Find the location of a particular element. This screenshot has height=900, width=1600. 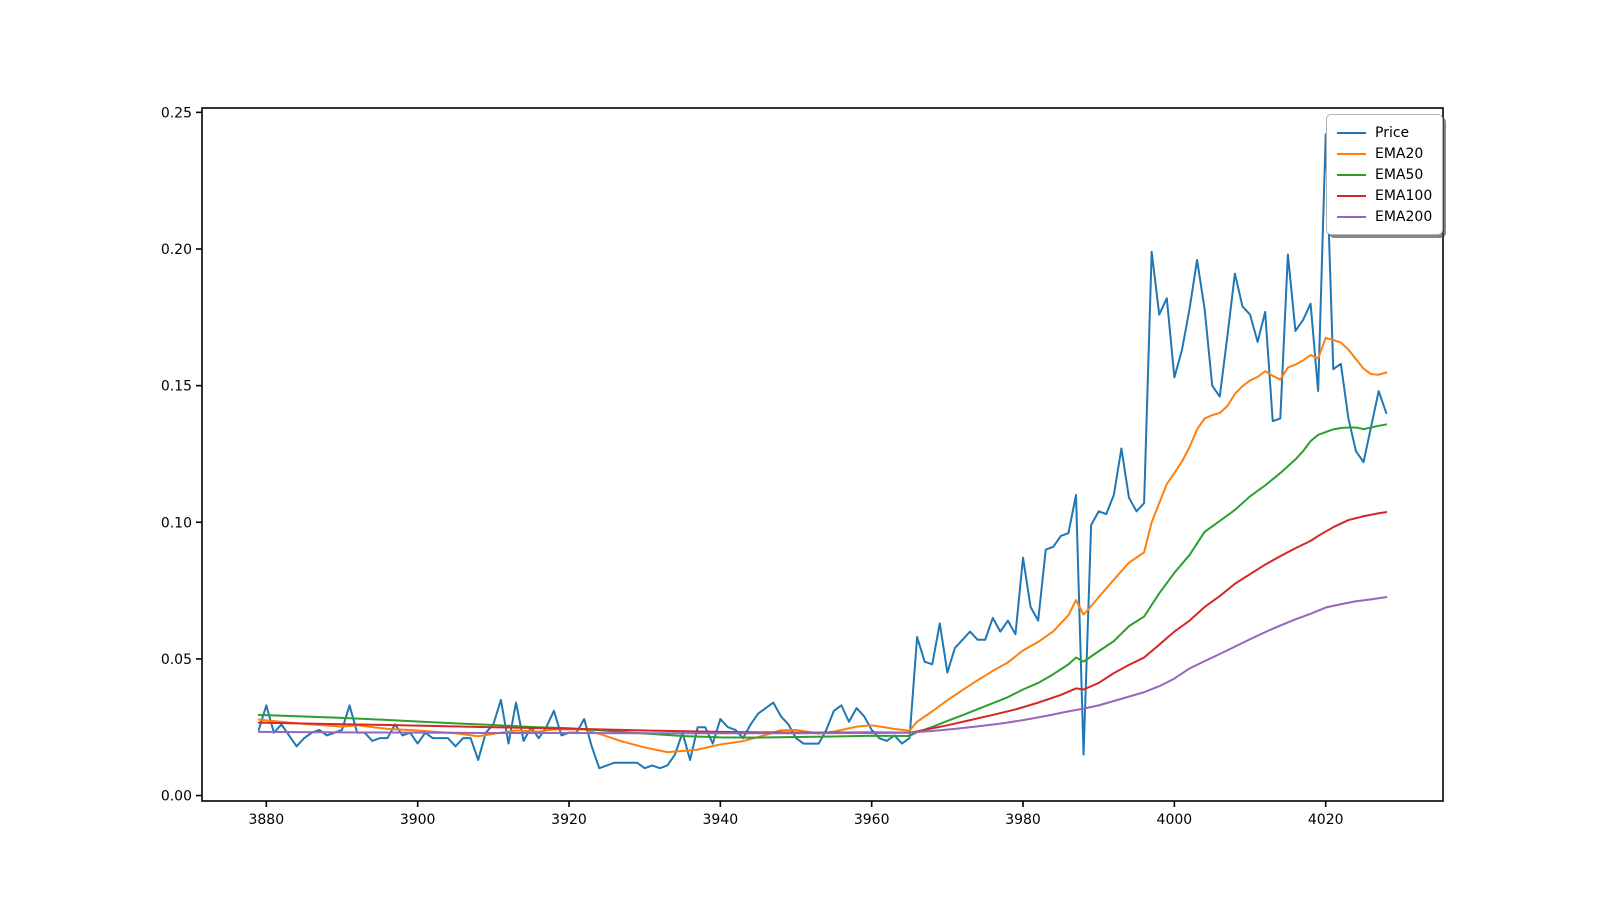

x-tick-label: 3920 is located at coordinates (569, 820).